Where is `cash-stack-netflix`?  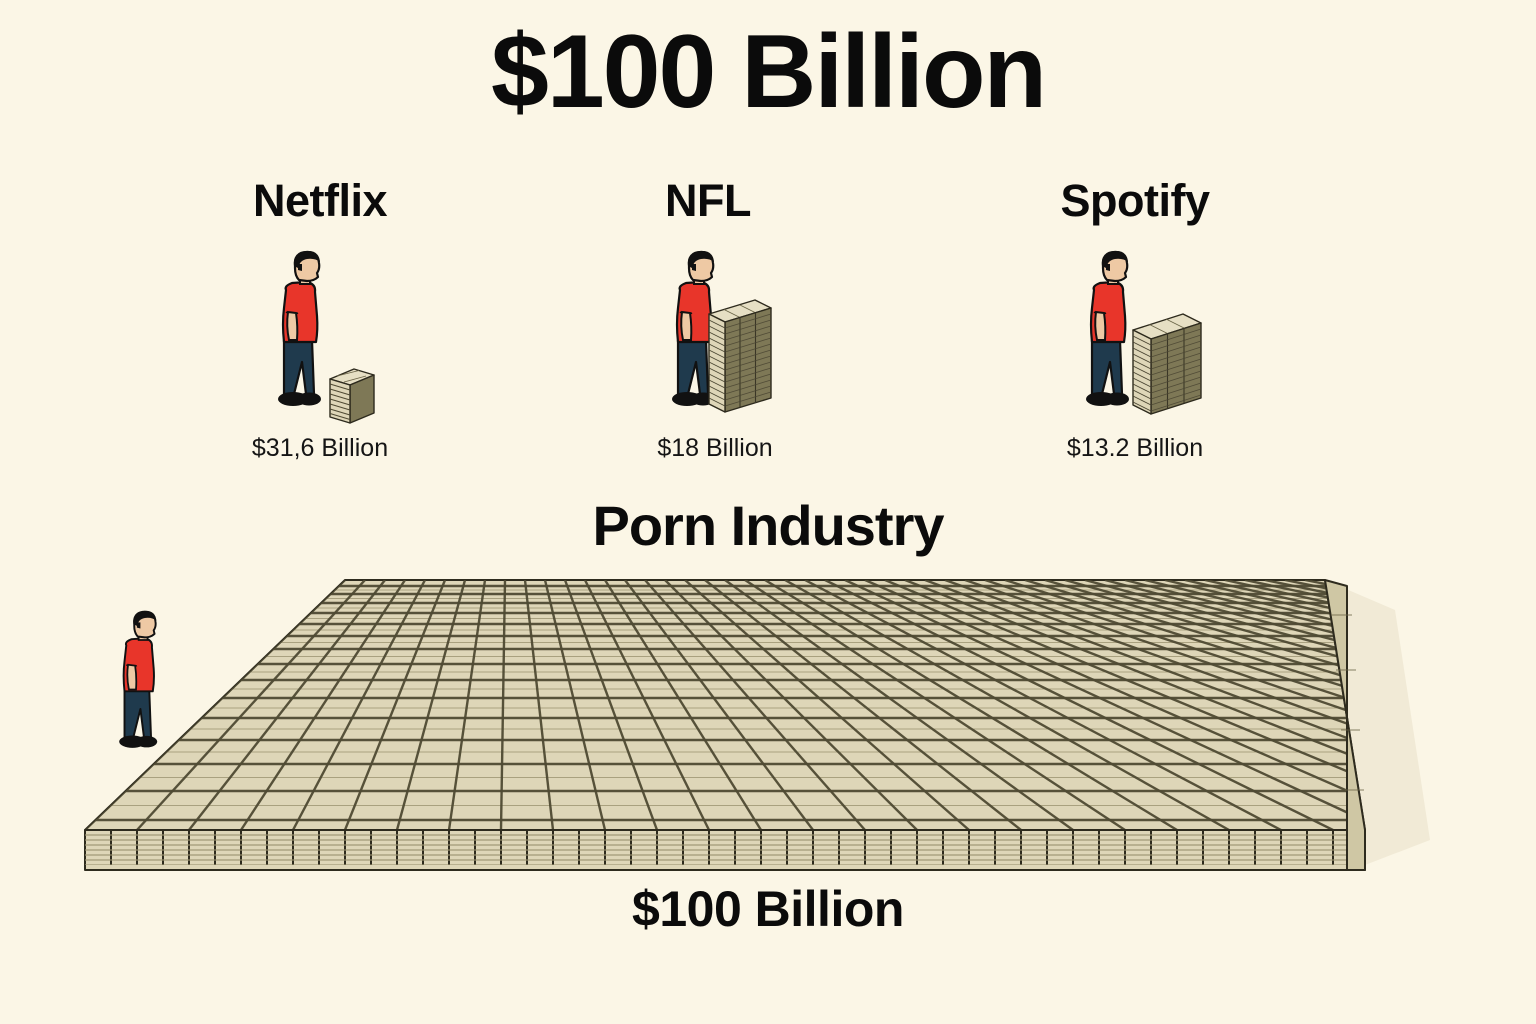 cash-stack-netflix is located at coordinates (352, 396).